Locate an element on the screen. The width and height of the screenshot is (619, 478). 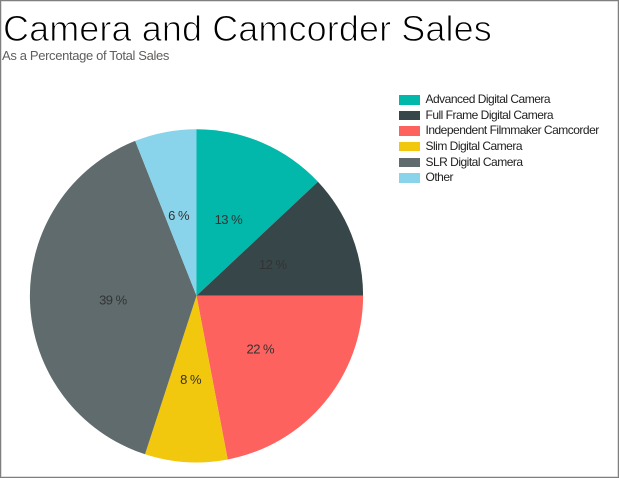
svg-text: 39 % is located at coordinates (113, 300).